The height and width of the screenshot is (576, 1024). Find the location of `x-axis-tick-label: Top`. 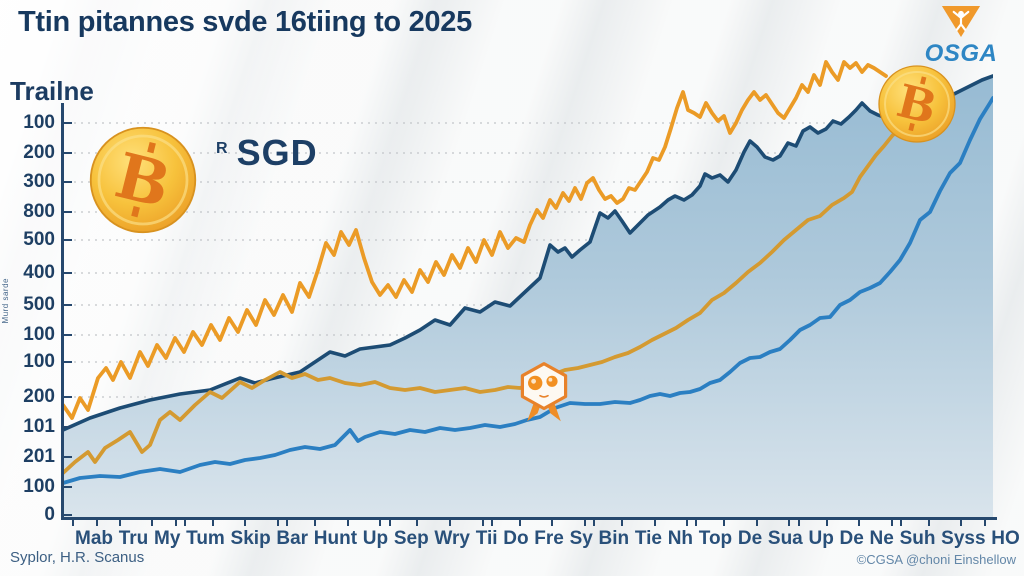

x-axis-tick-label: Top is located at coordinates (715, 538).